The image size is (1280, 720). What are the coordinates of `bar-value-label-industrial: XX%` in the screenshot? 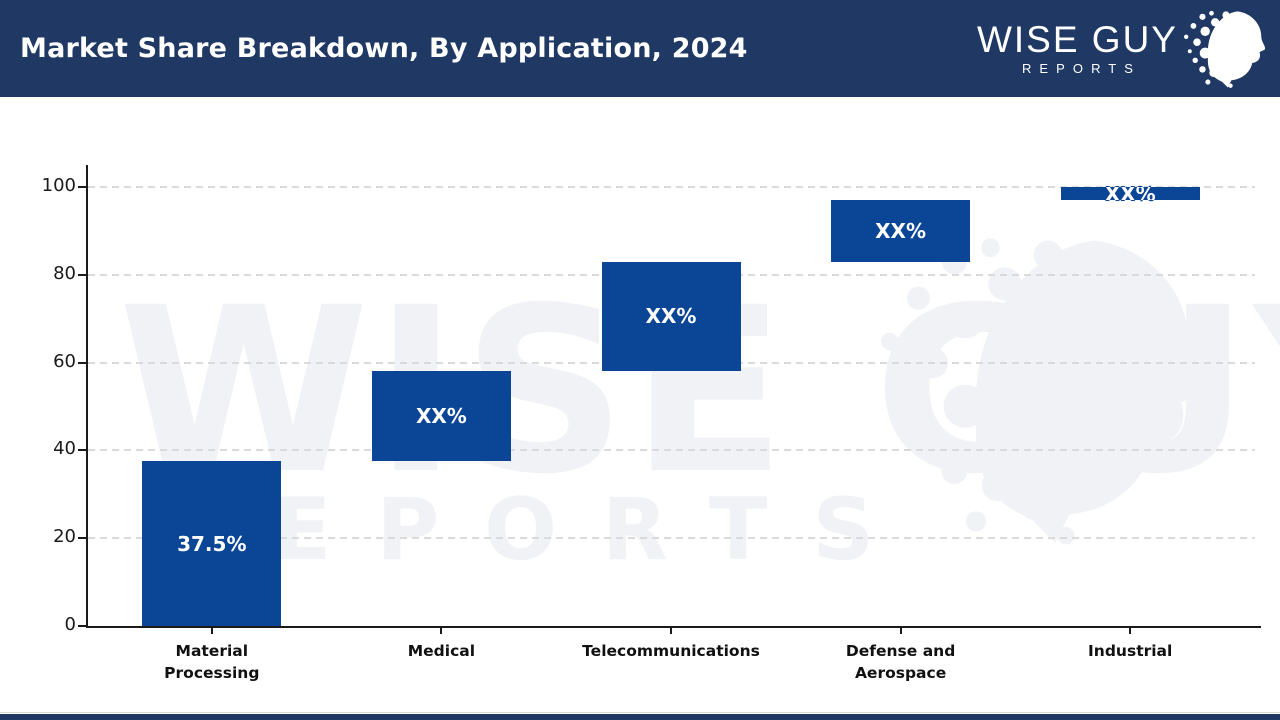 It's located at (1130, 193).